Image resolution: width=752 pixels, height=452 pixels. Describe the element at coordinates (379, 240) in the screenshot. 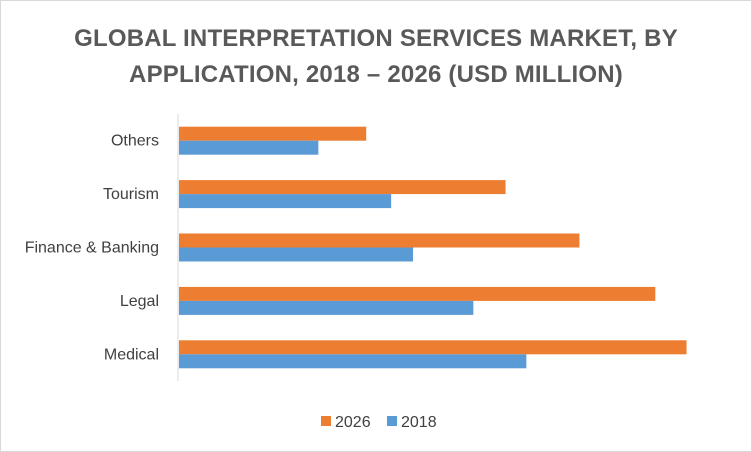

I see `bar-finance-banking-2026` at that location.